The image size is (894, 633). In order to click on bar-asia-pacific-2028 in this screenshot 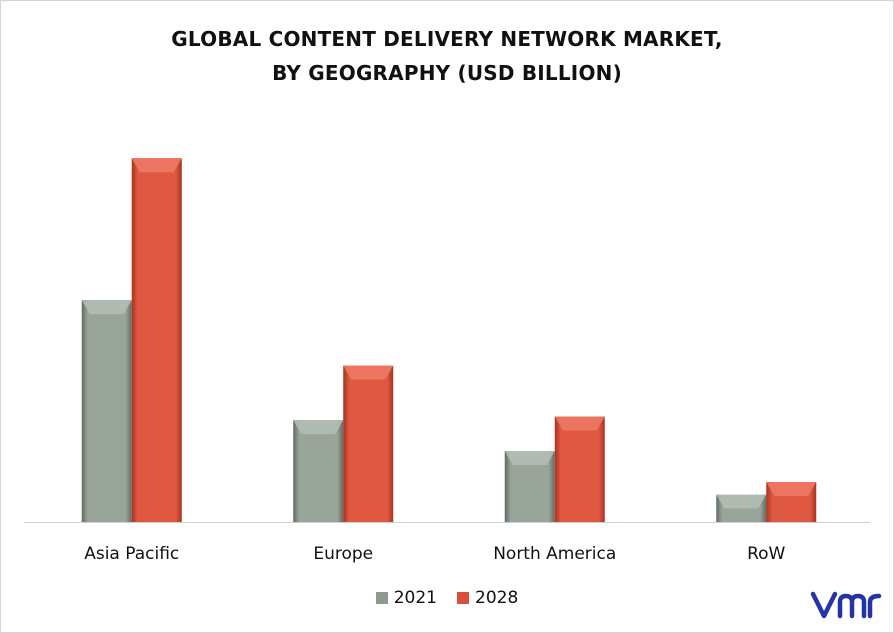, I will do `click(156, 340)`.